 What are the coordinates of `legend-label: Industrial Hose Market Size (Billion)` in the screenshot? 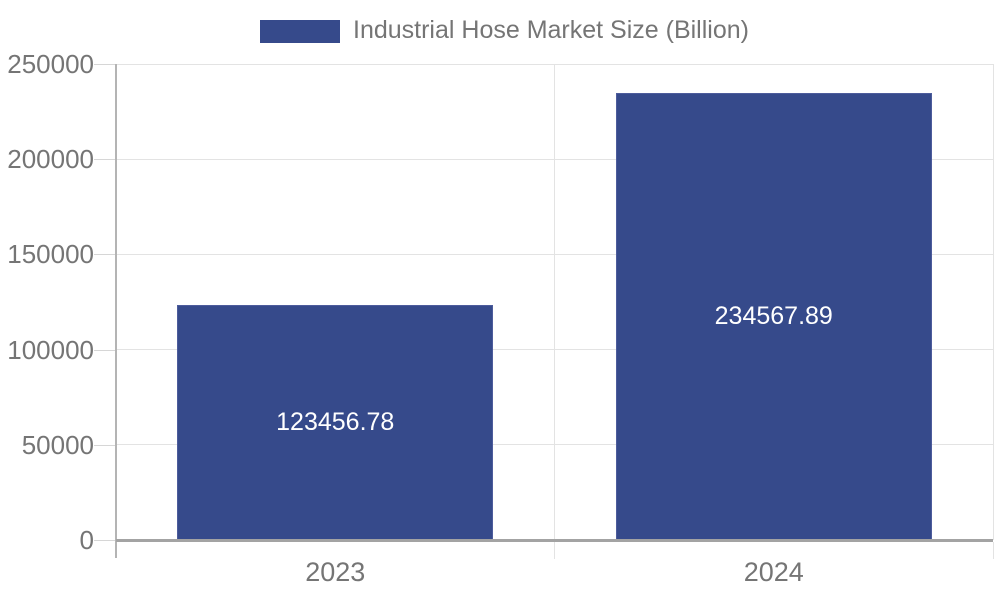 It's located at (551, 30).